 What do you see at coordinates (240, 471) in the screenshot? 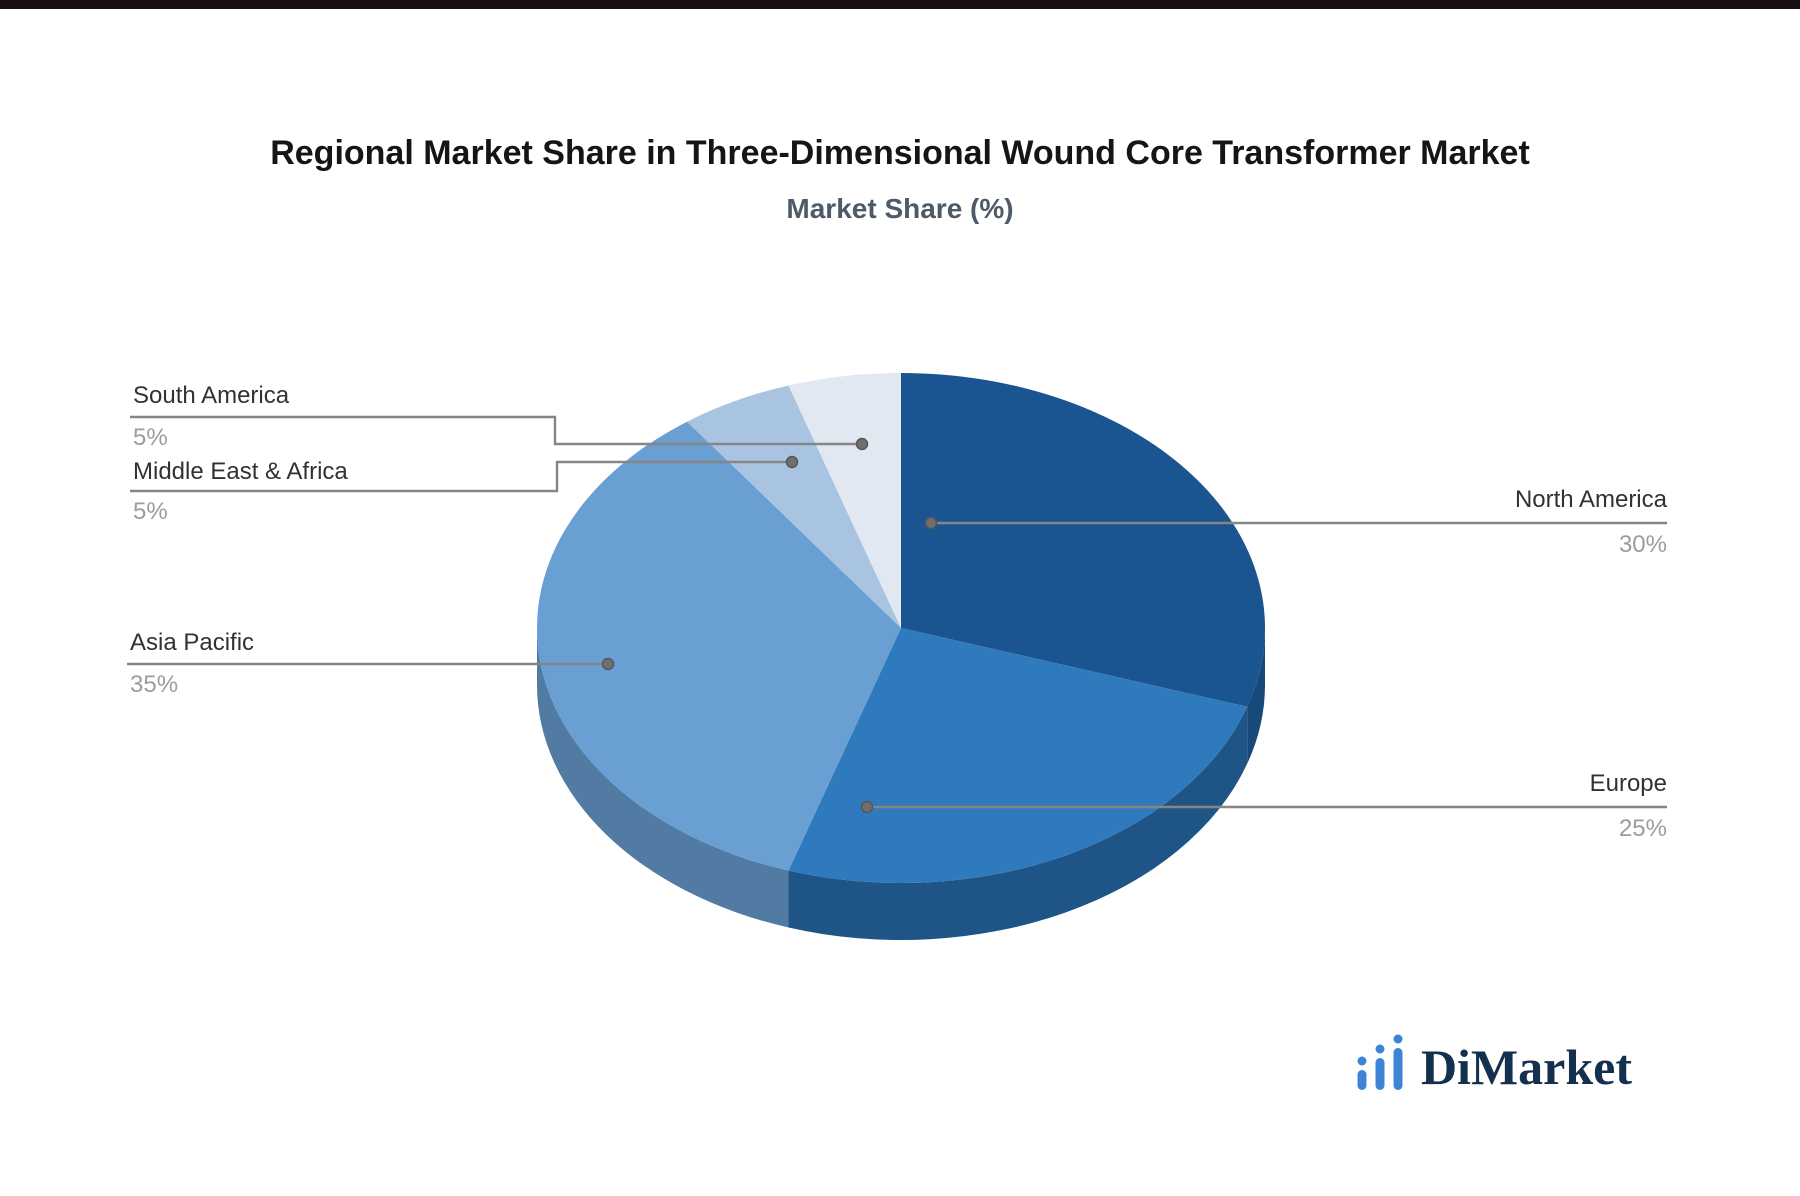
I see `slice-label-middle-east-africa: Middle East & Africa` at bounding box center [240, 471].